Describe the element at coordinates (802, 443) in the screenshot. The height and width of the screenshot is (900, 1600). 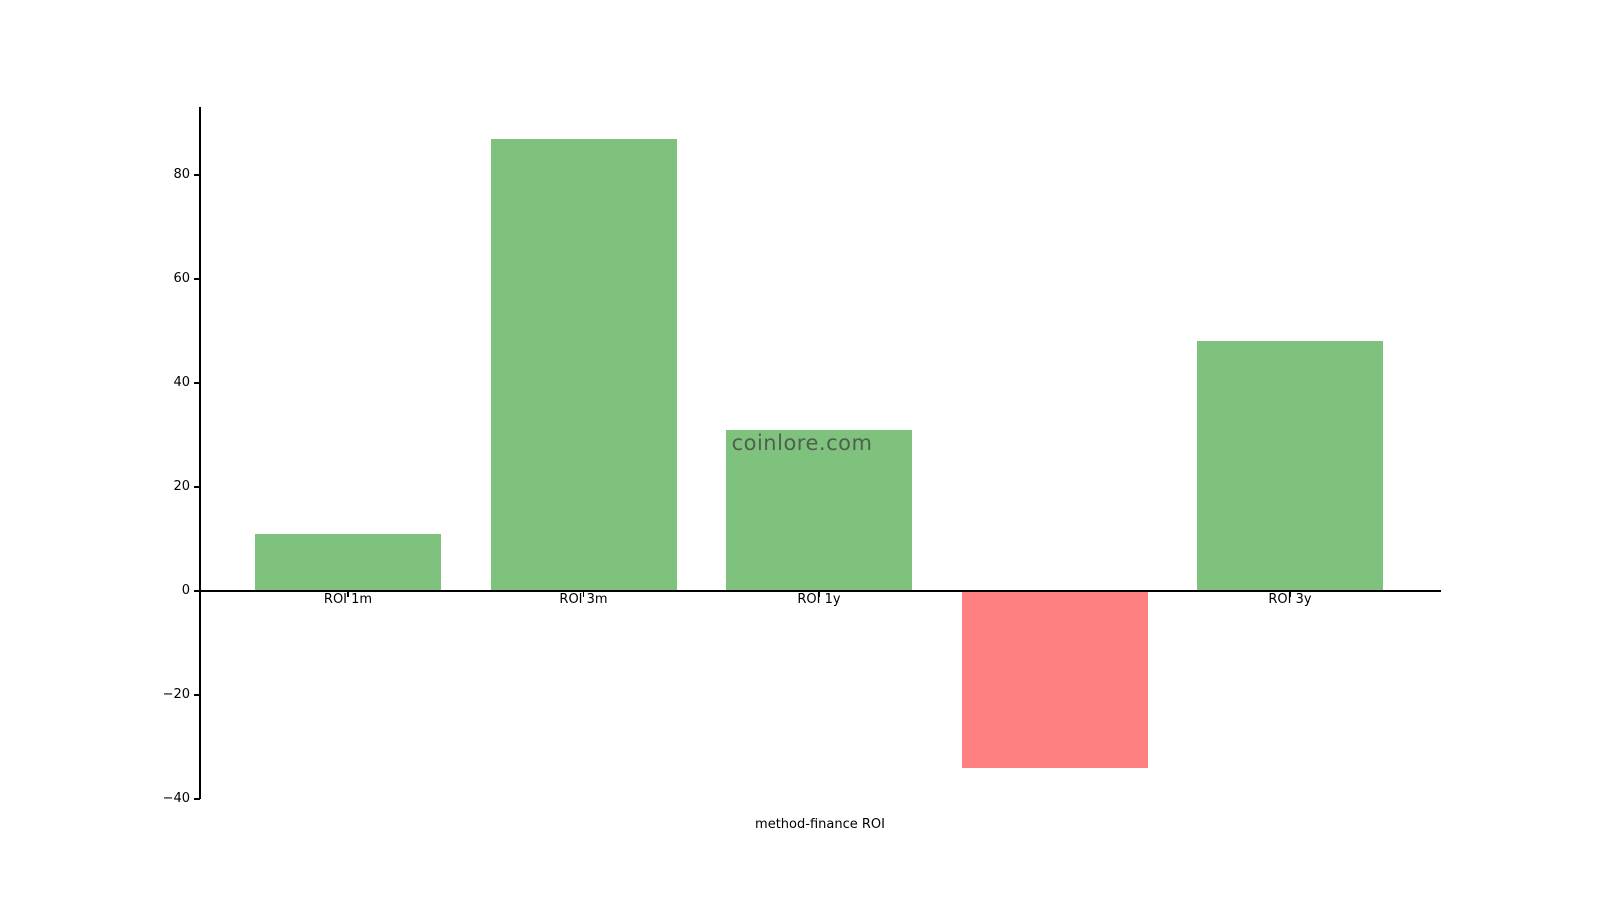
I see `watermark-text: coinlore.com` at that location.